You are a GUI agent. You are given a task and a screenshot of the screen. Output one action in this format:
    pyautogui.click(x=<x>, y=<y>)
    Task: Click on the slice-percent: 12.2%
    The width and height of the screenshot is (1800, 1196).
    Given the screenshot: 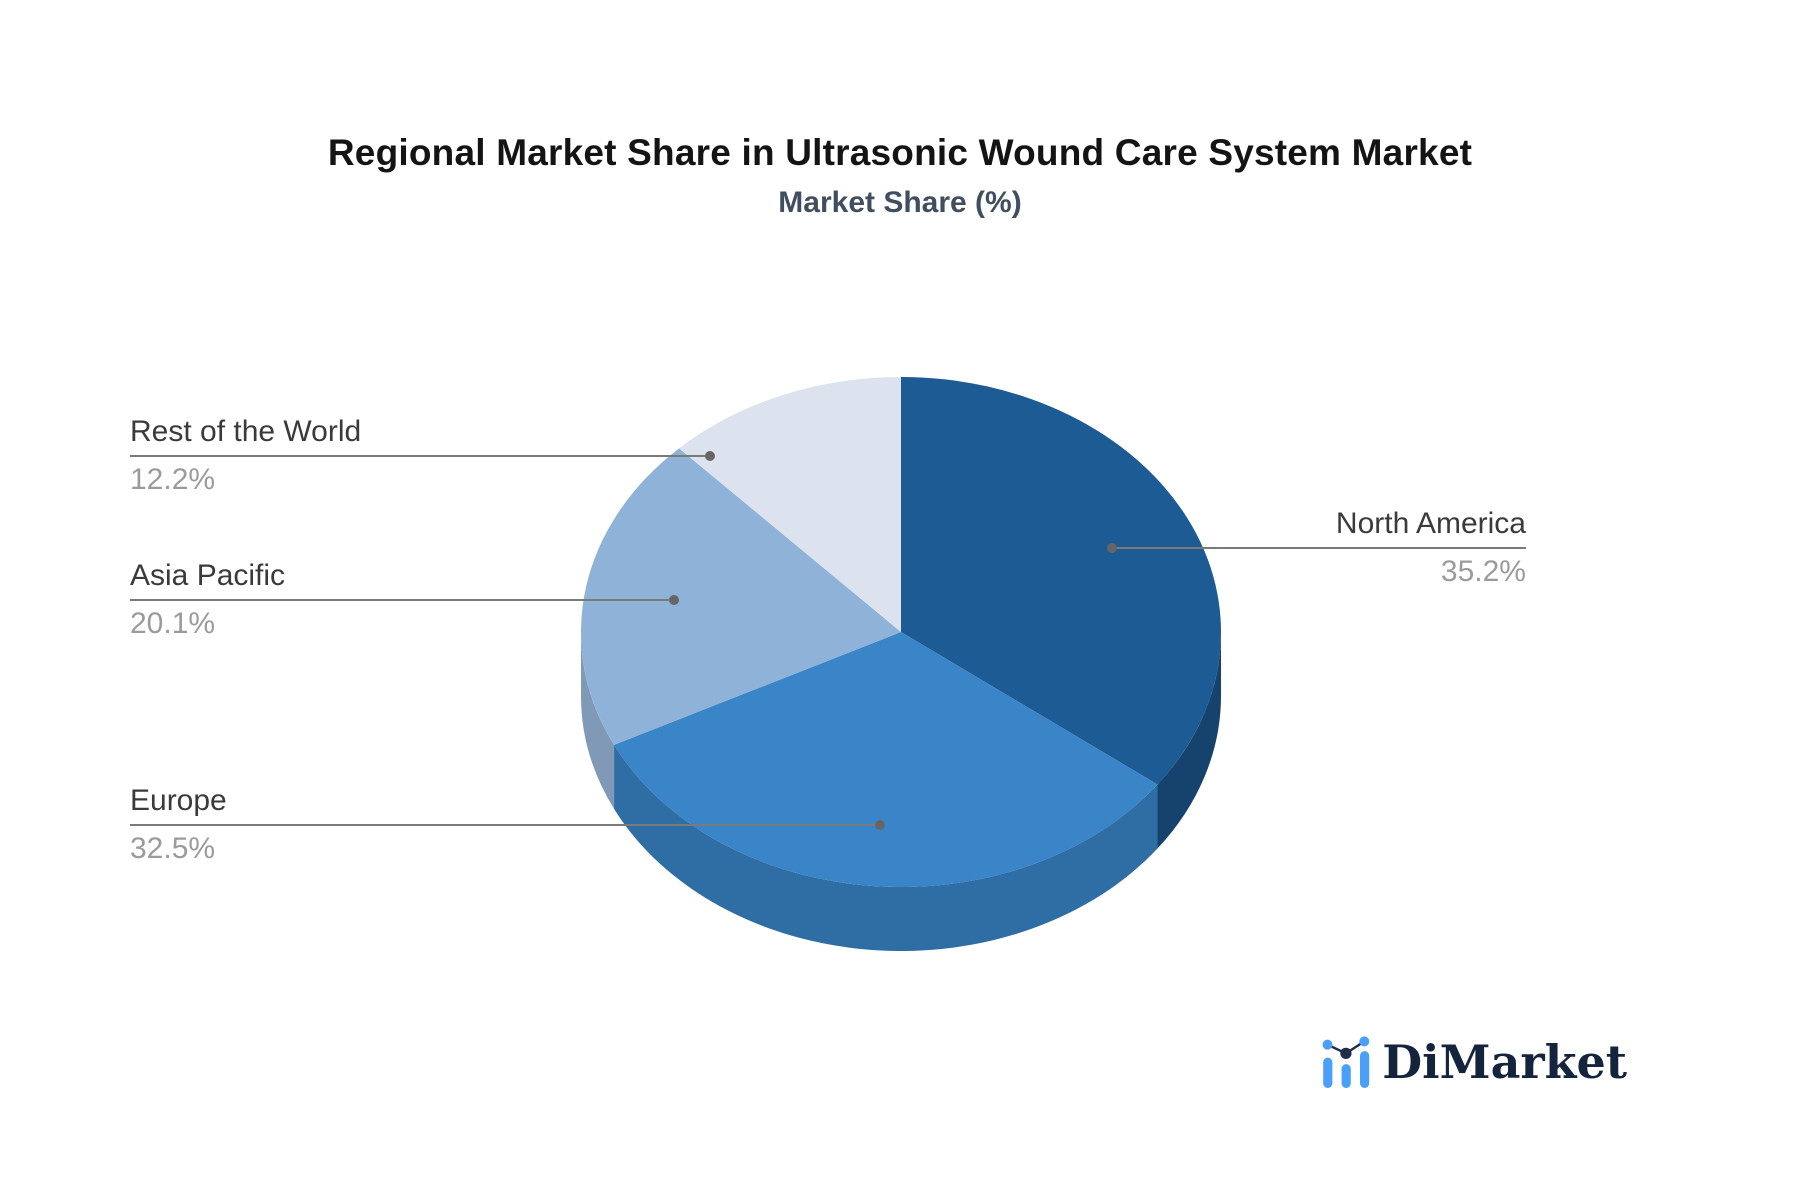 What is the action you would take?
    pyautogui.click(x=173, y=479)
    